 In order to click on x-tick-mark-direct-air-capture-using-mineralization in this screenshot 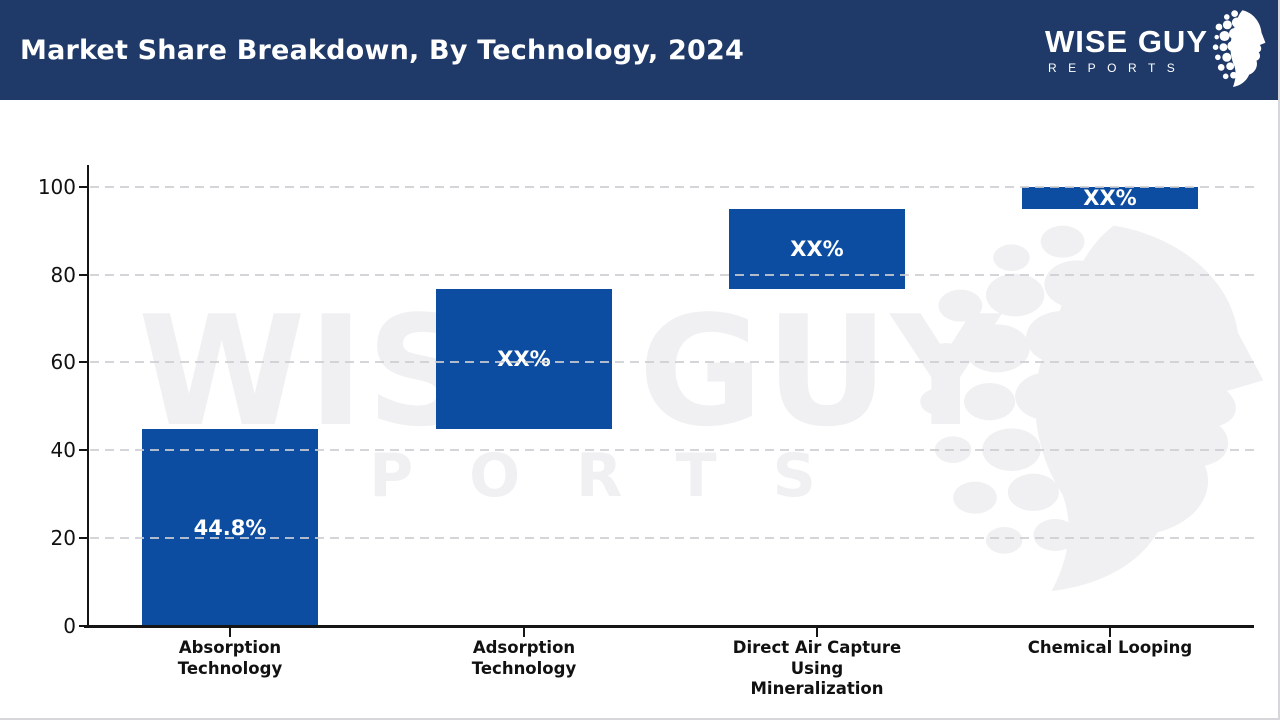, I will do `click(817, 632)`.